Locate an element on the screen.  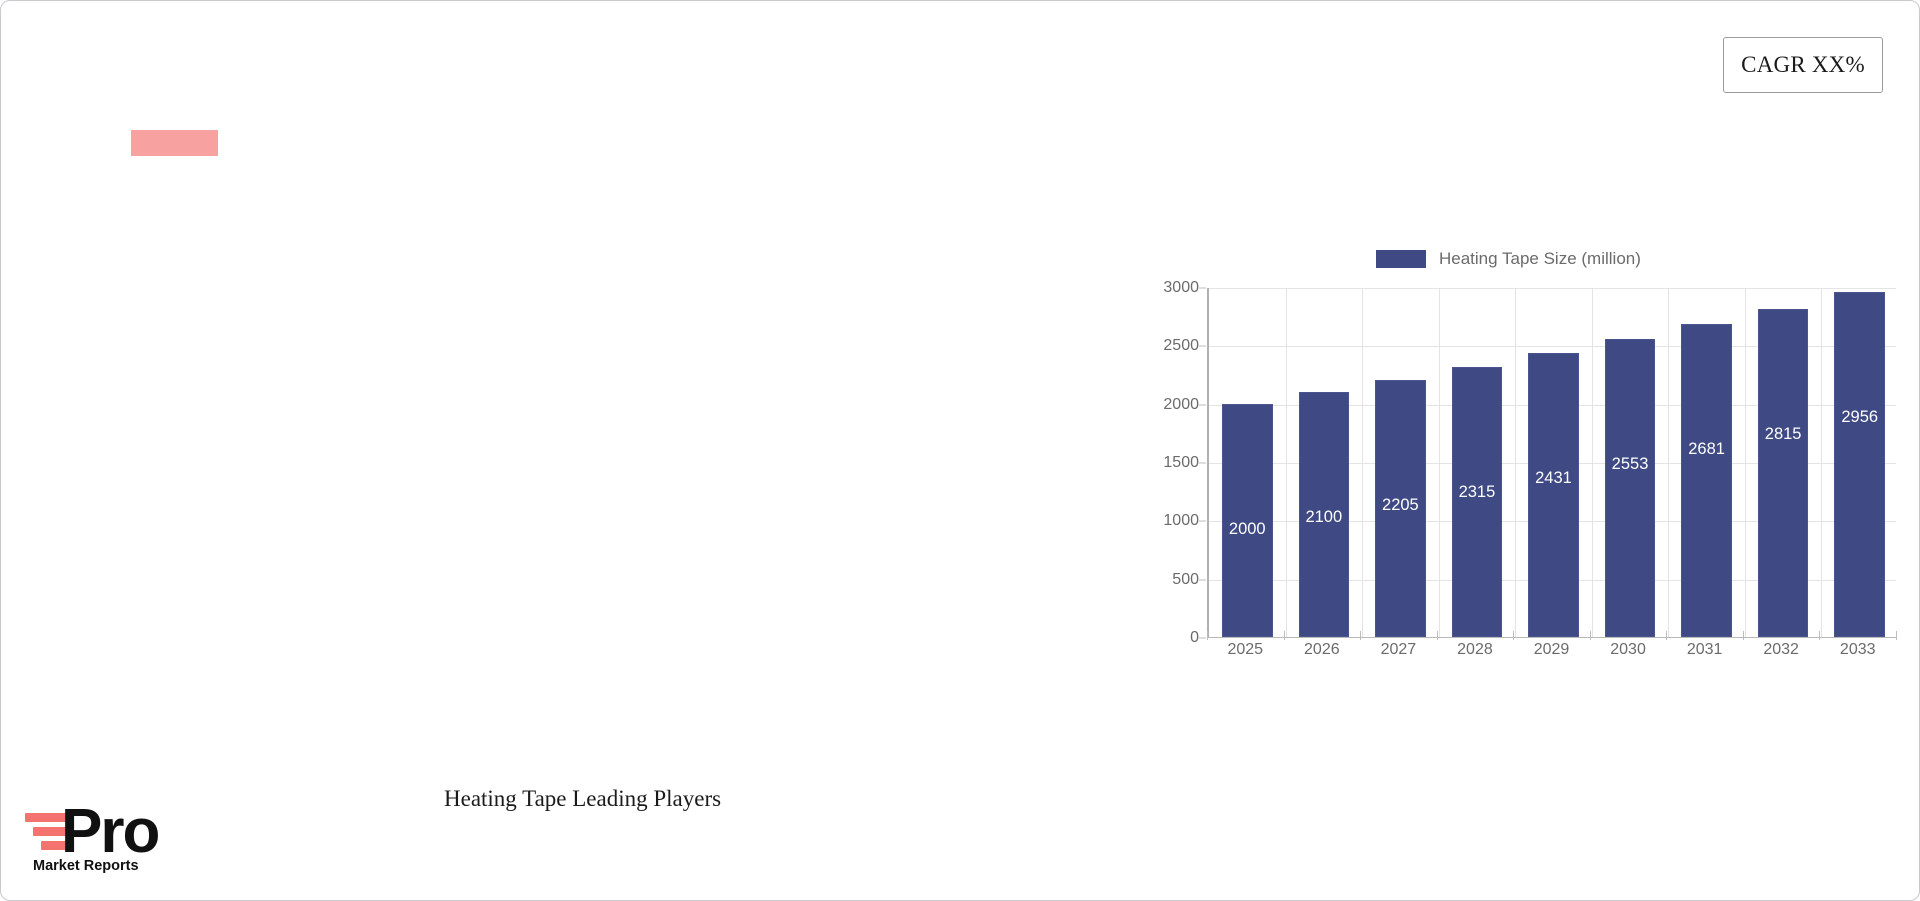
x-tick-label: 2026 is located at coordinates (1322, 649).